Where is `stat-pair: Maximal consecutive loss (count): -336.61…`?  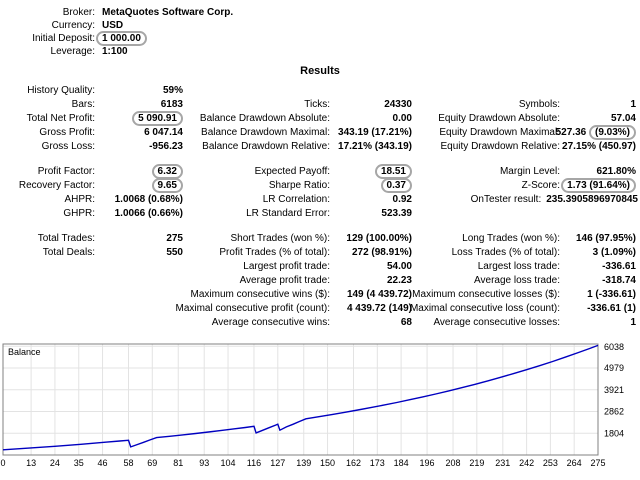 stat-pair: Maximal consecutive loss (count): -336.61… is located at coordinates (523, 309).